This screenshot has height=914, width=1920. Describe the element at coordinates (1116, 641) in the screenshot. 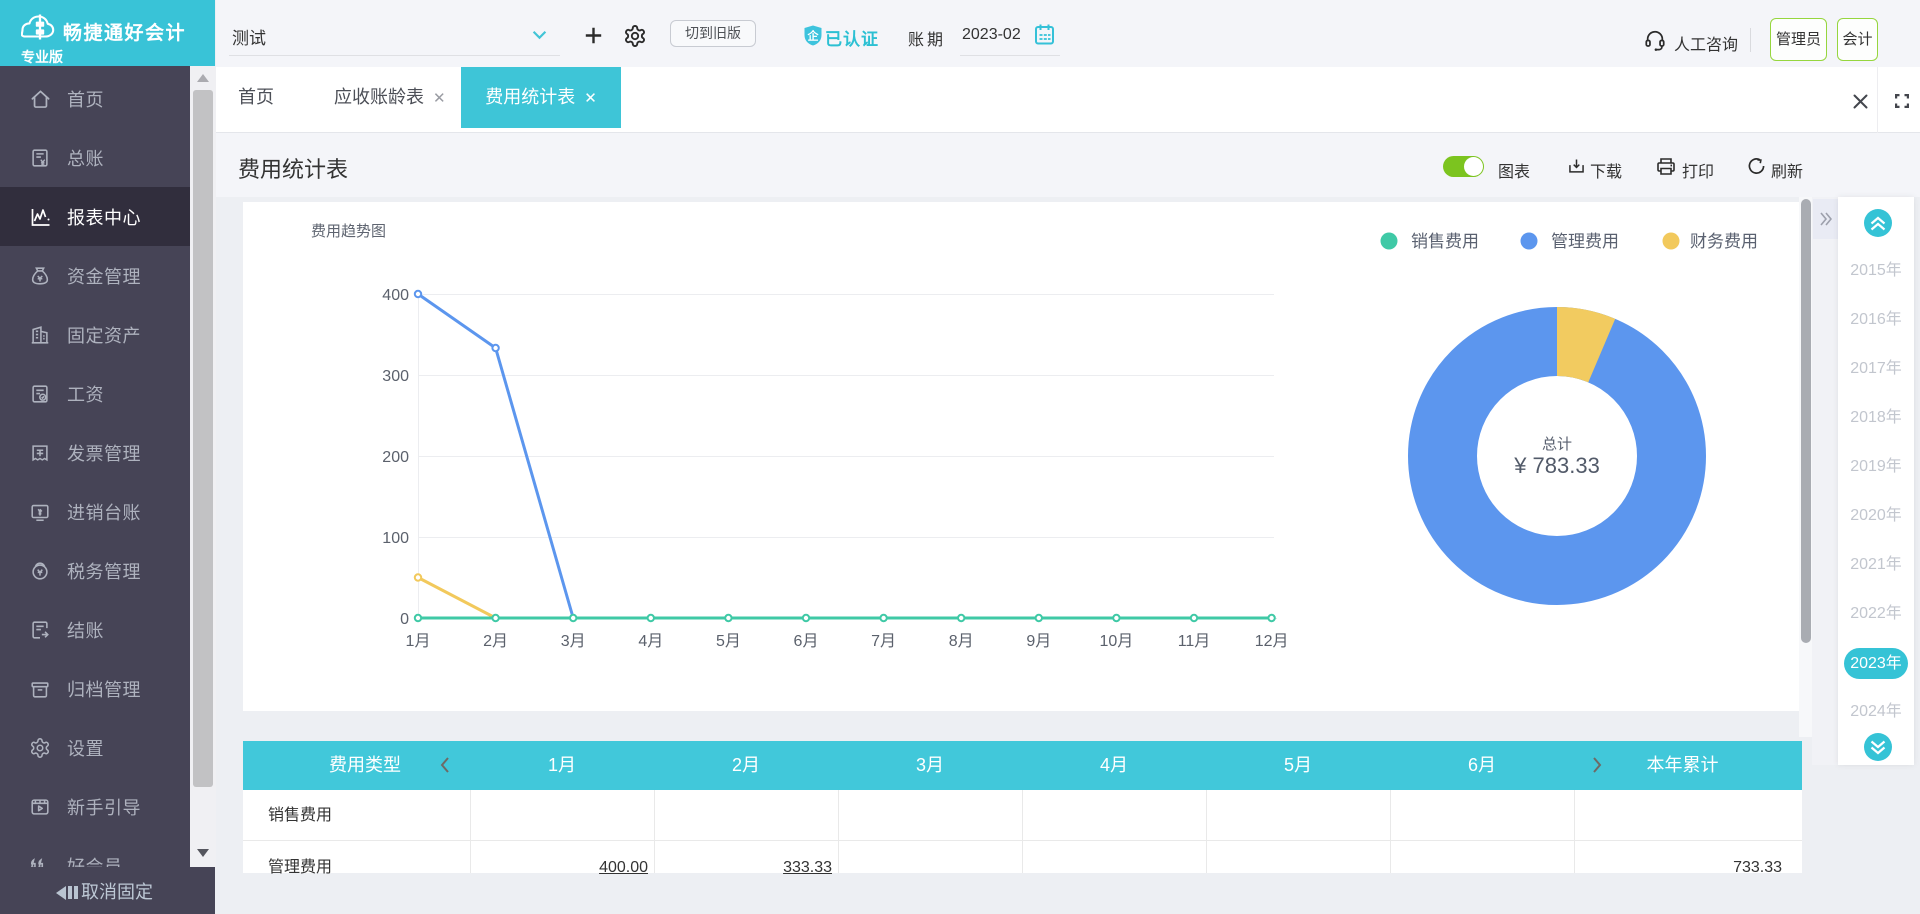

I see `svg-text: 10月` at that location.